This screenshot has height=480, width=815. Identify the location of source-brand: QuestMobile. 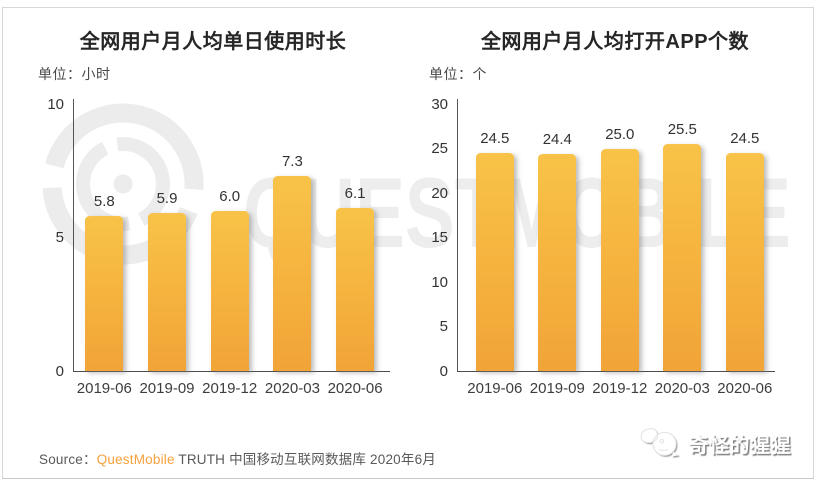
(135, 459).